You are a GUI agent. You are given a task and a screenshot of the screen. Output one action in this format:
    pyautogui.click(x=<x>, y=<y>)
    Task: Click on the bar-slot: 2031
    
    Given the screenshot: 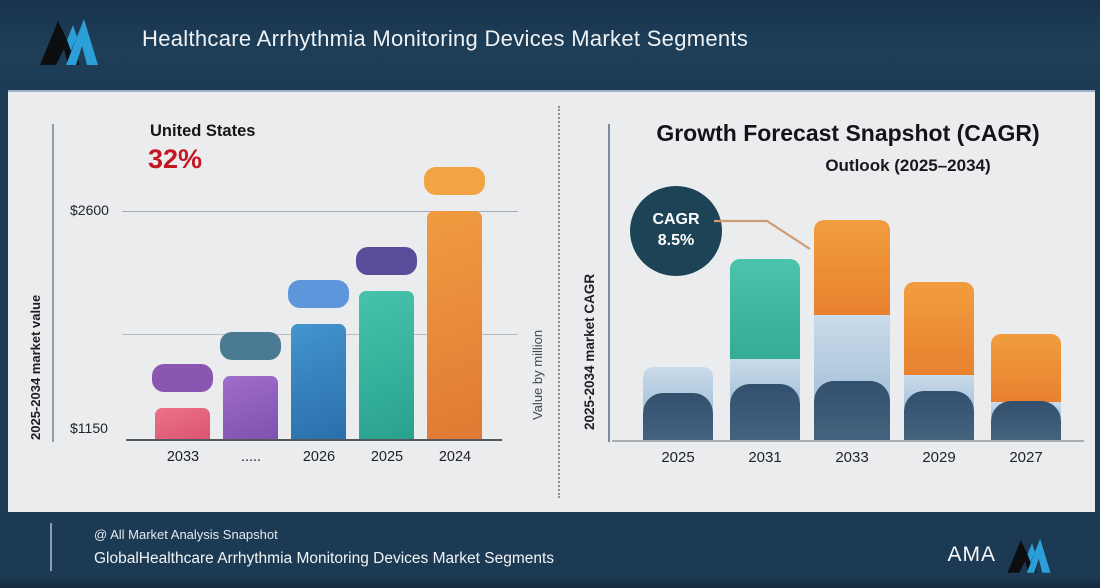 What is the action you would take?
    pyautogui.click(x=765, y=339)
    